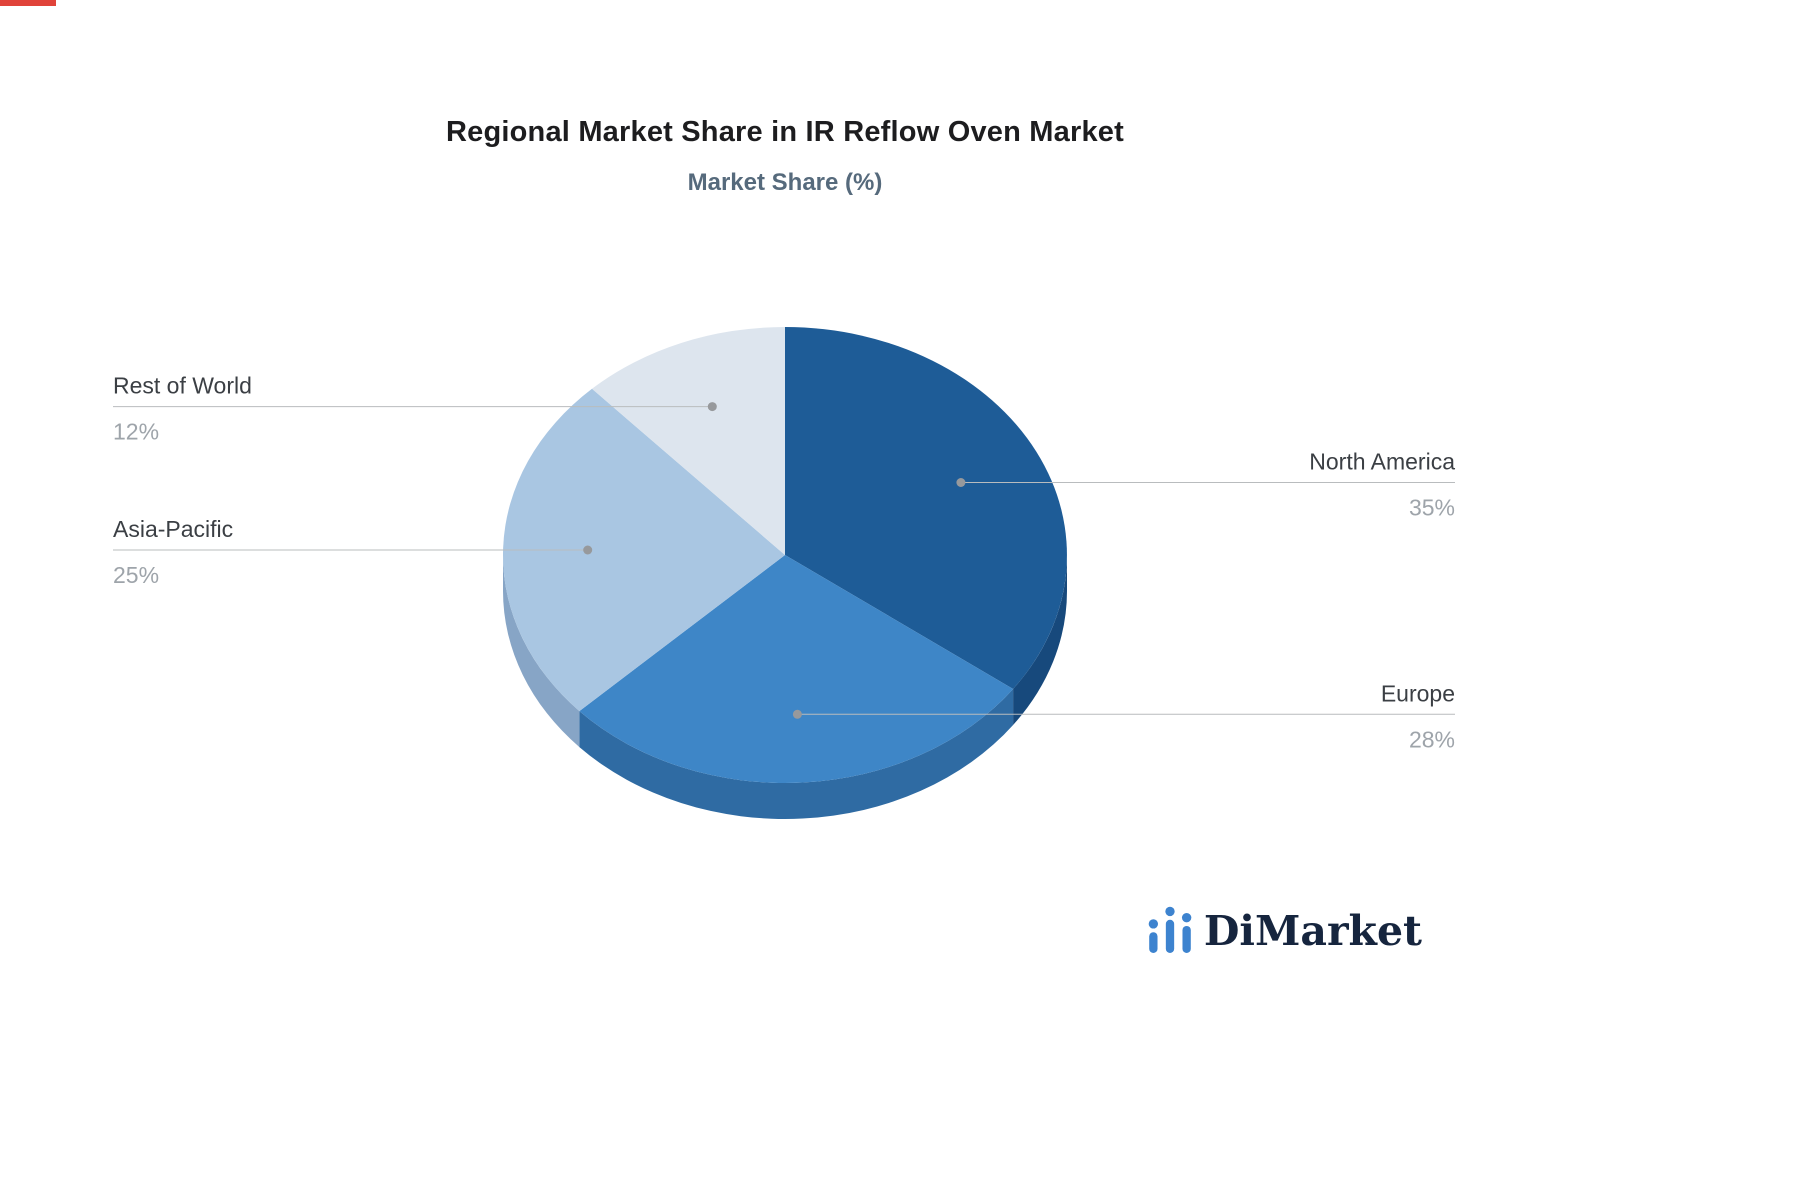 The height and width of the screenshot is (1196, 1800). Describe the element at coordinates (796, 669) in the screenshot. I see `pie-slice-europe` at that location.